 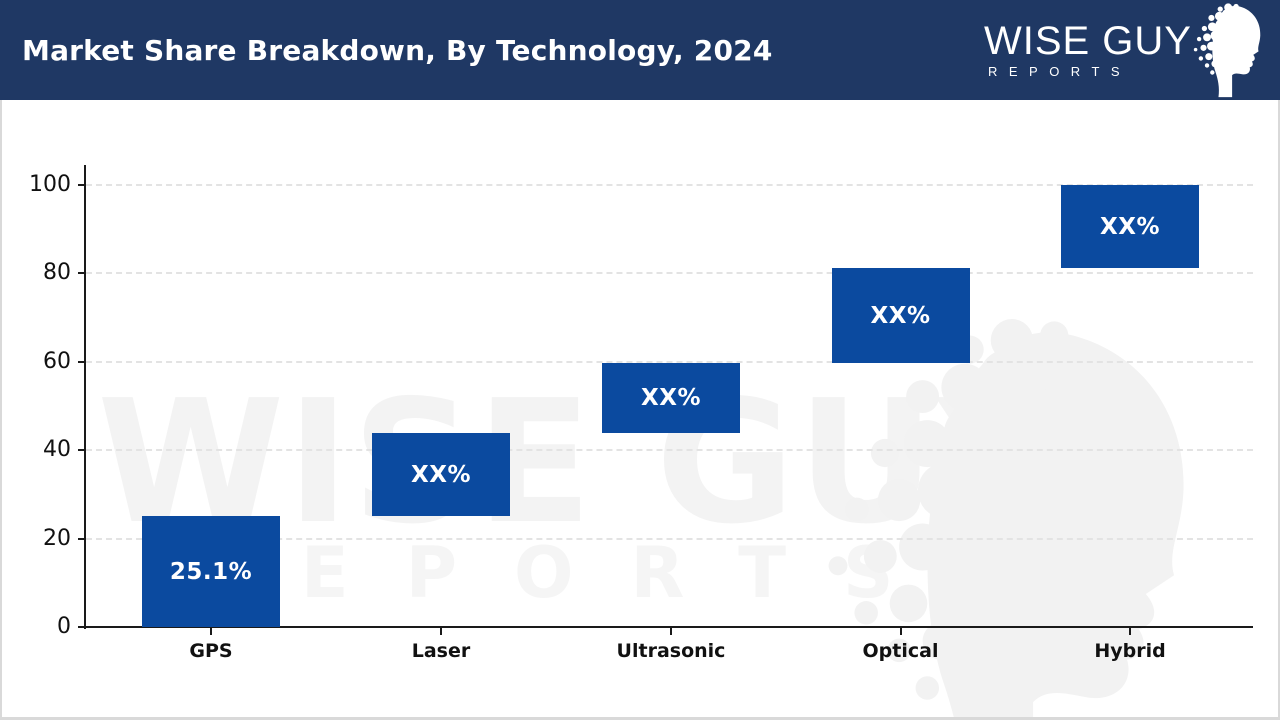 I want to click on y-axis-line, so click(x=85, y=397).